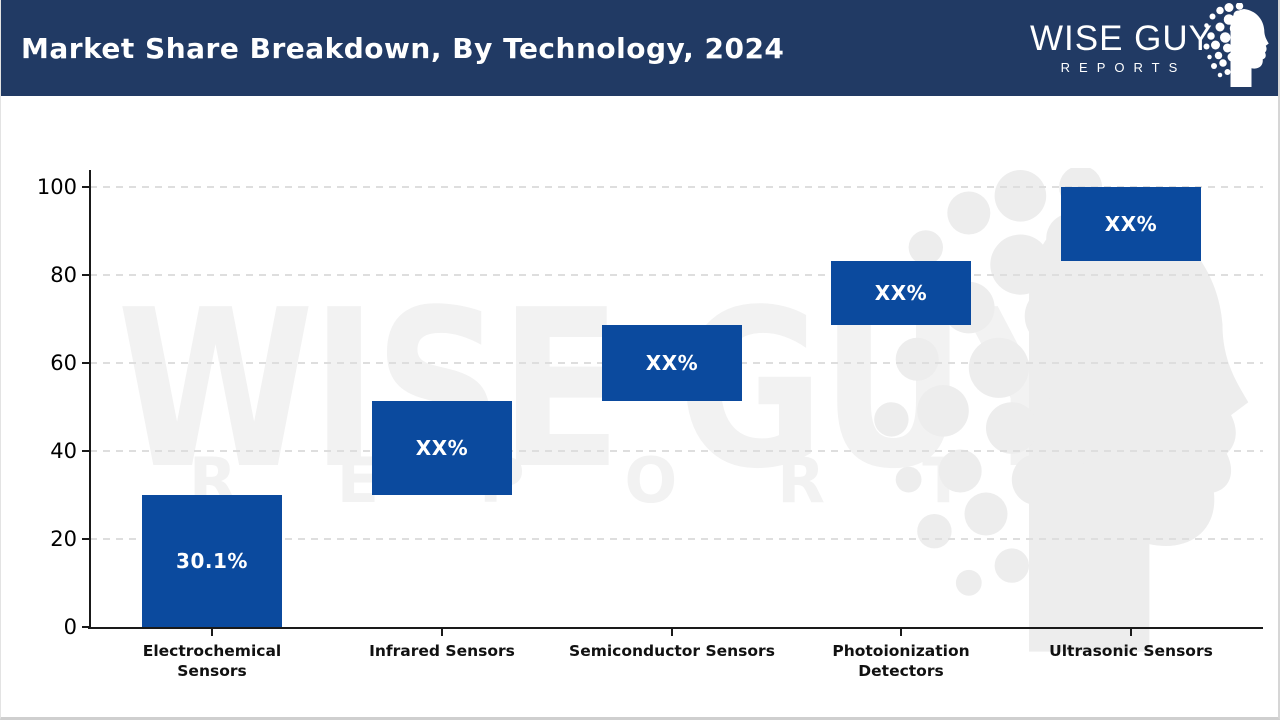  Describe the element at coordinates (63, 539) in the screenshot. I see `y-tick-label-20: 20` at that location.